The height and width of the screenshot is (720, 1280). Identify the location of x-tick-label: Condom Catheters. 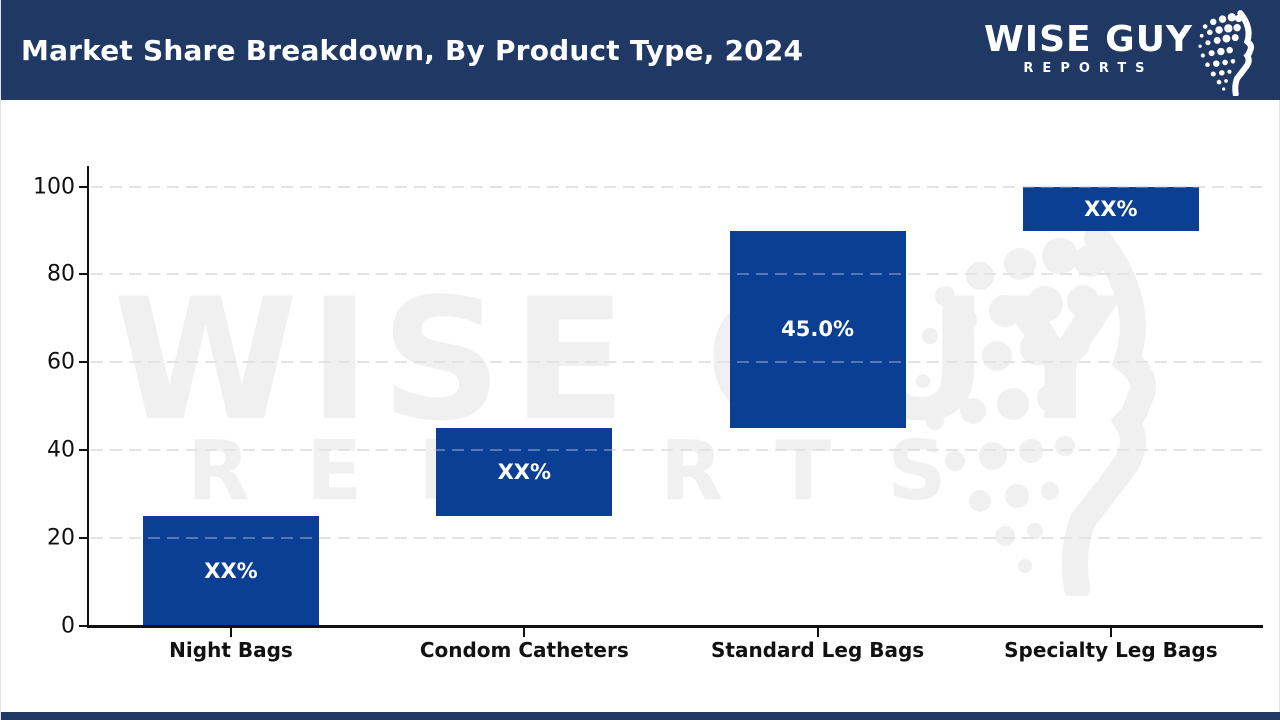
(524, 650).